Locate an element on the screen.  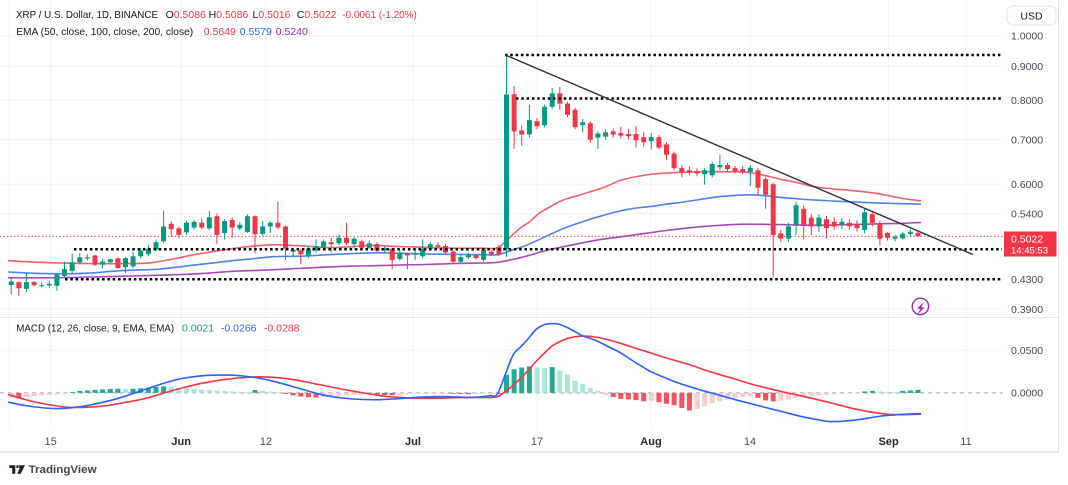
svg-text: 0.0021 is located at coordinates (198, 329).